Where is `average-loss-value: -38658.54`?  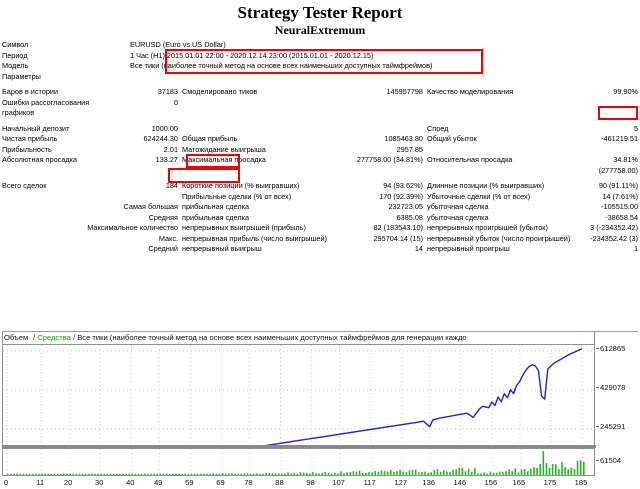
average-loss-value: -38658.54 is located at coordinates (622, 217).